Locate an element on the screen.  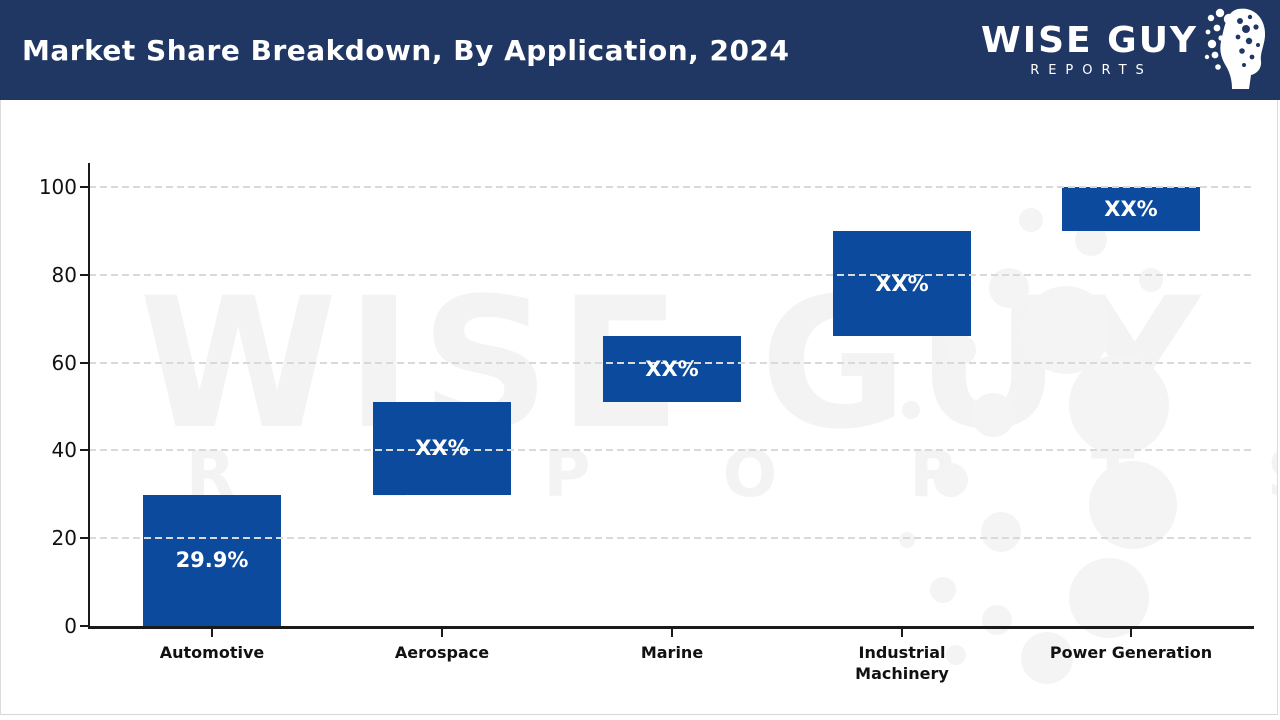
y-axis-line is located at coordinates (89, 395).